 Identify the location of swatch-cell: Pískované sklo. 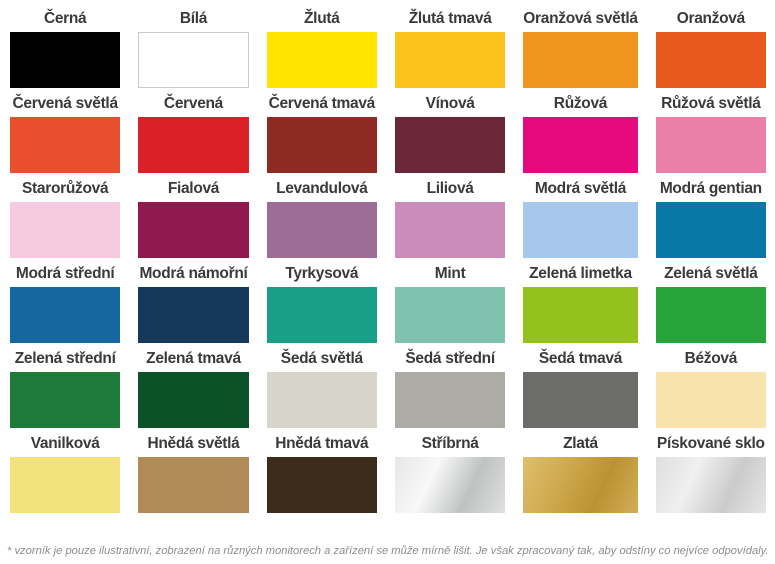
(710, 473).